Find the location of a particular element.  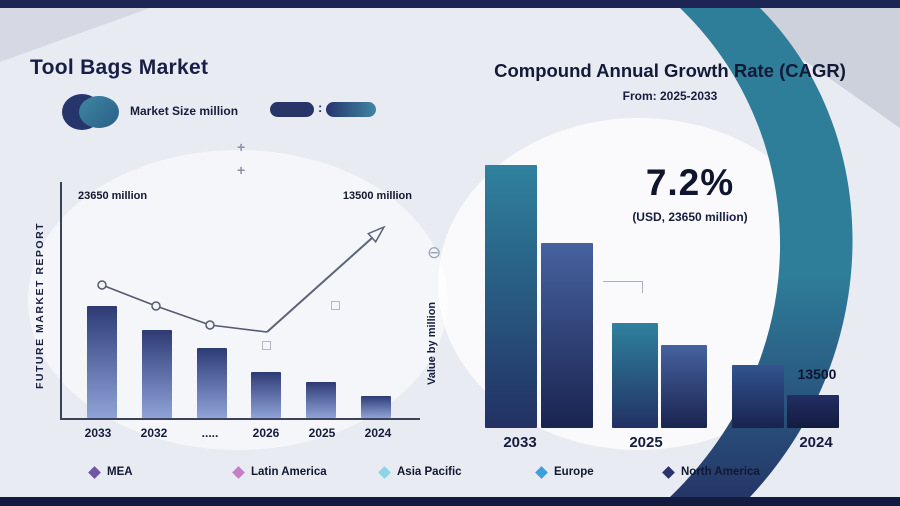

bar-2032 is located at coordinates (156, 374).